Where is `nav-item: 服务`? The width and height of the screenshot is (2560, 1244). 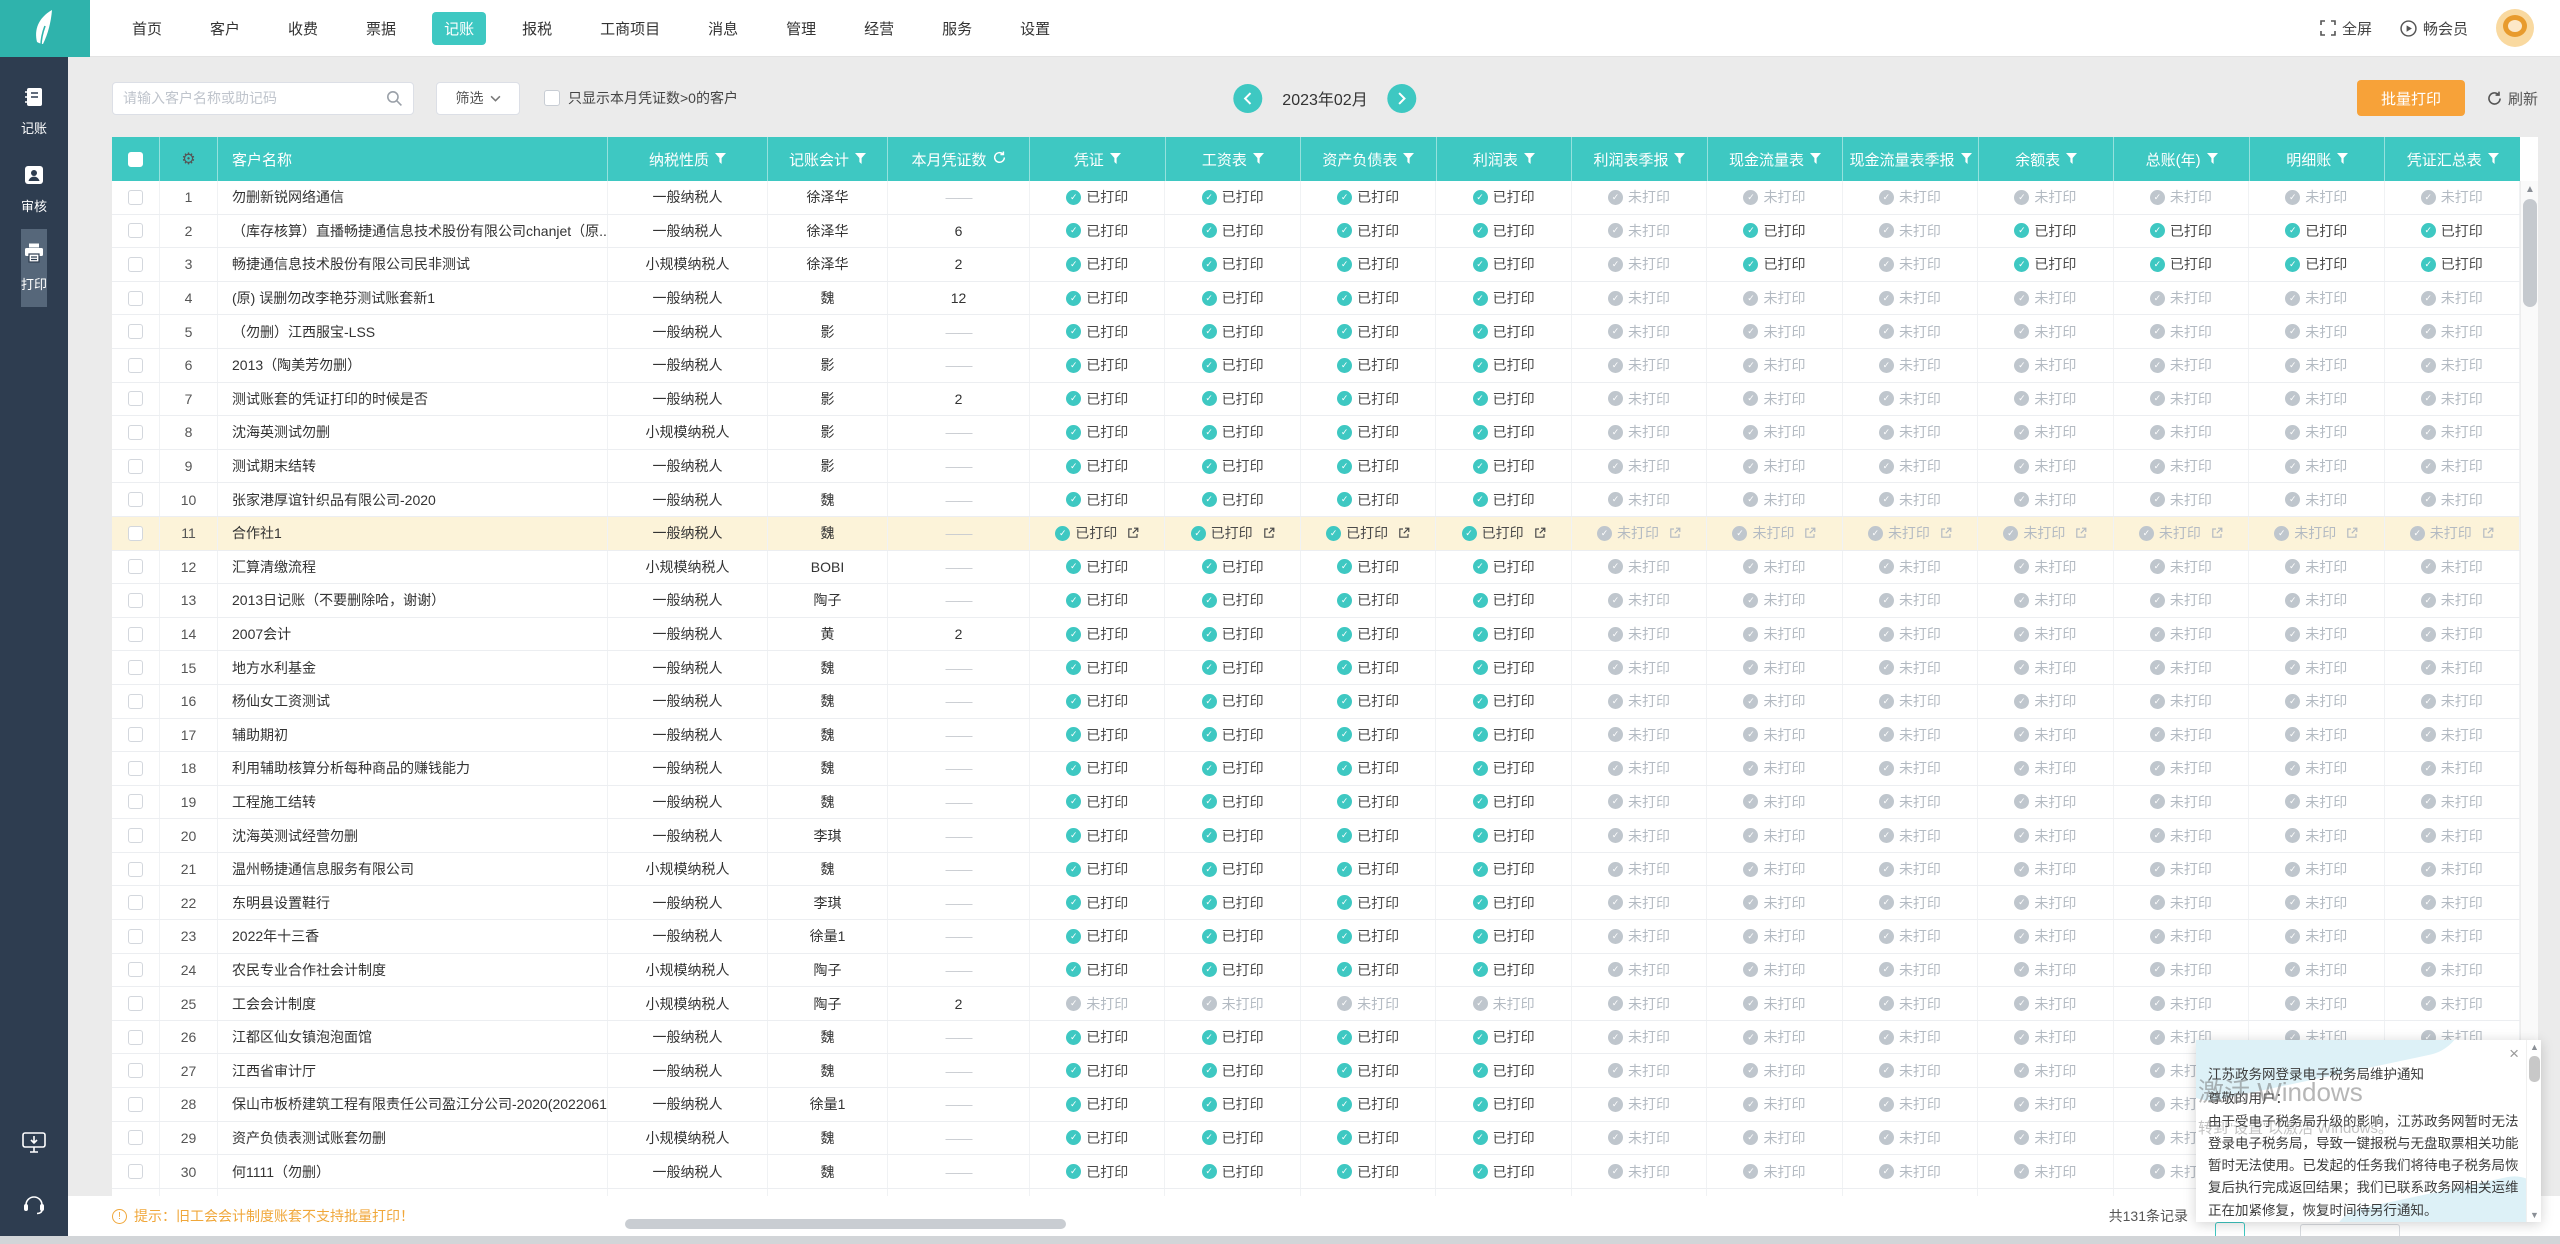
nav-item: 服务 is located at coordinates (957, 29).